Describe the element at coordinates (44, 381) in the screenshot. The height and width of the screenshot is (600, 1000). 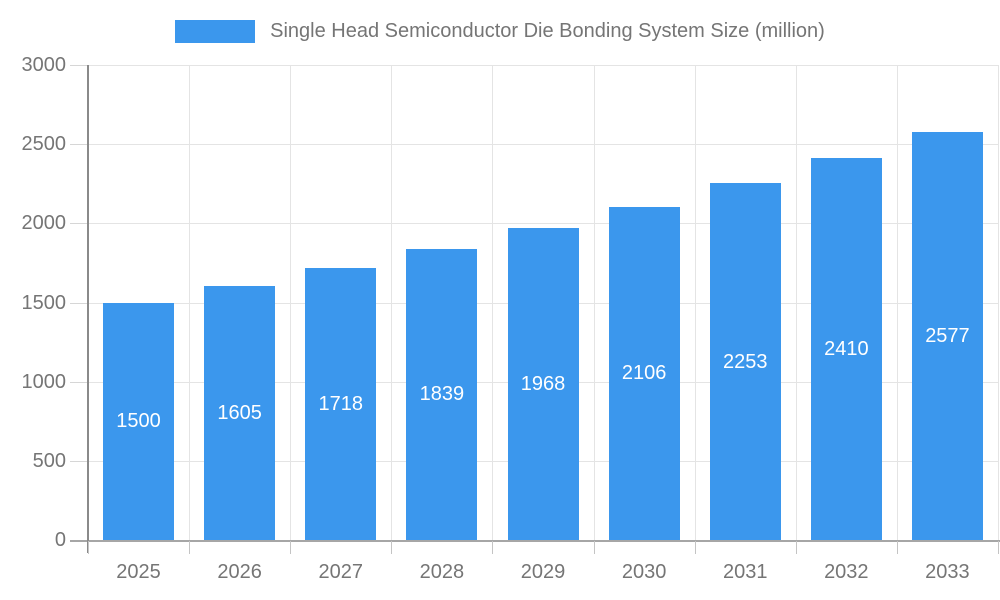
I see `y-axis-label: 1000` at that location.